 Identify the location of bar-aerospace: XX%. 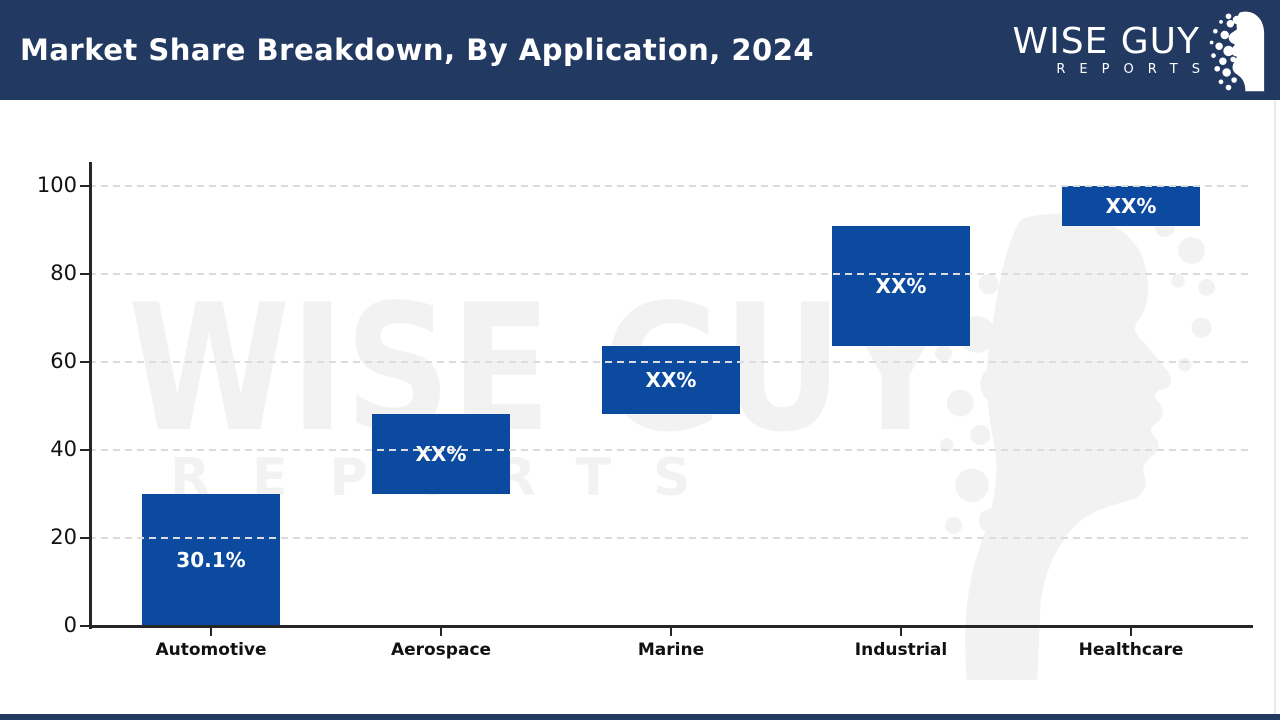
(441, 454).